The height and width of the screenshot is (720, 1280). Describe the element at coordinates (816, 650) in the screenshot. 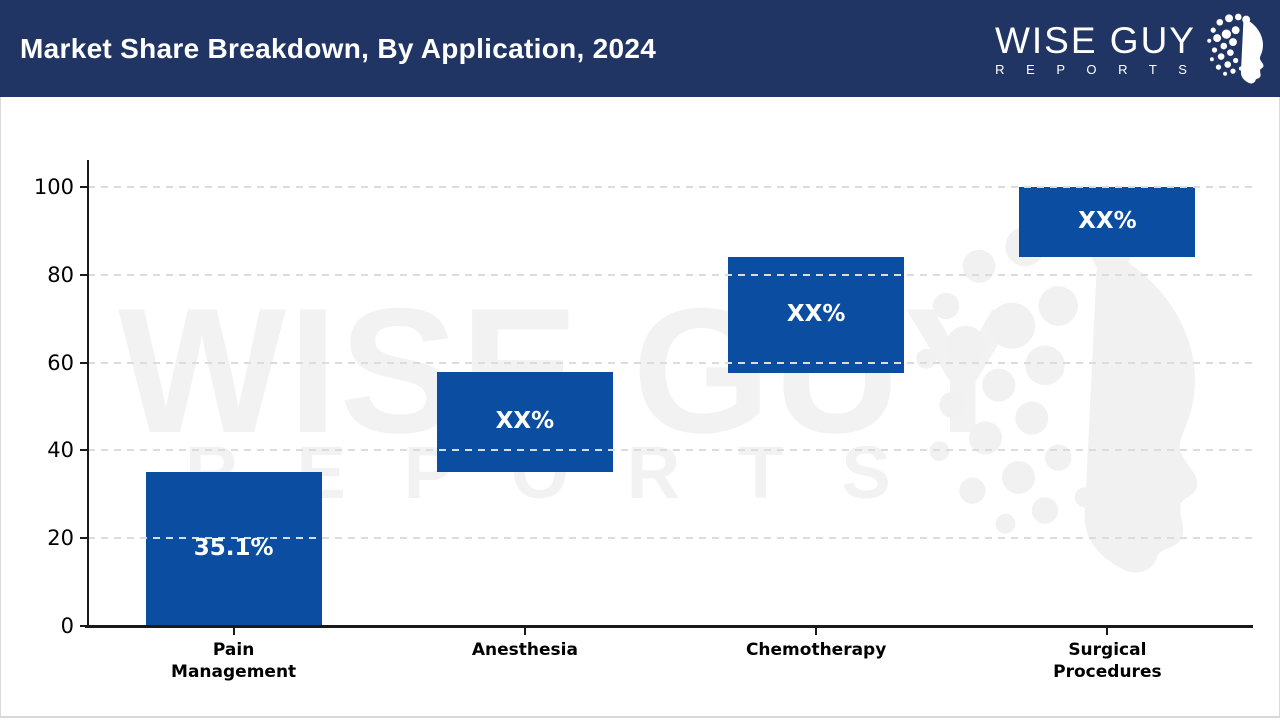

I see `x-category-label: Chemotherapy` at that location.